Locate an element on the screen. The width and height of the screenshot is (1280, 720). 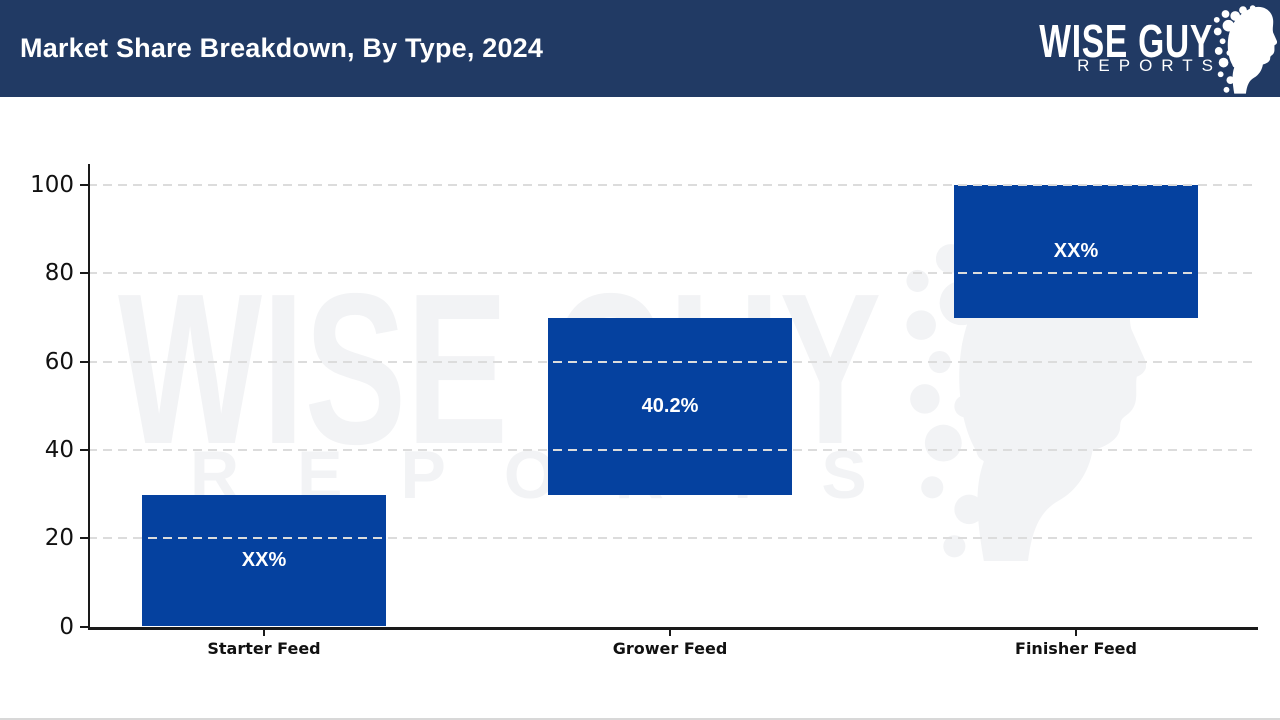
brand-logo: WISE GUY REPORTS is located at coordinates (1155, 48).